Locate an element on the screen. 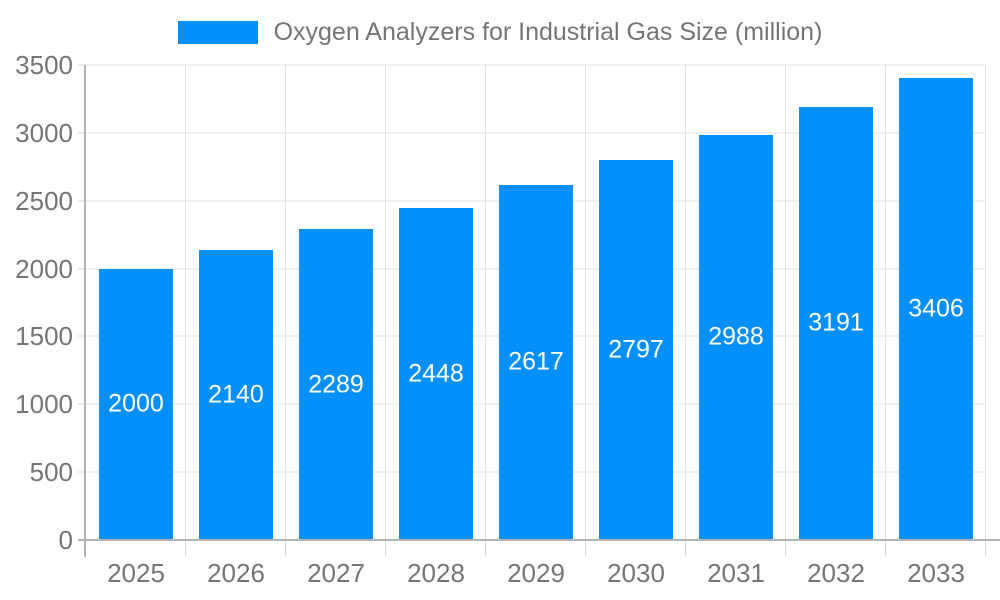 This screenshot has height=600, width=1000. x-axis-label: 2032 is located at coordinates (836, 573).